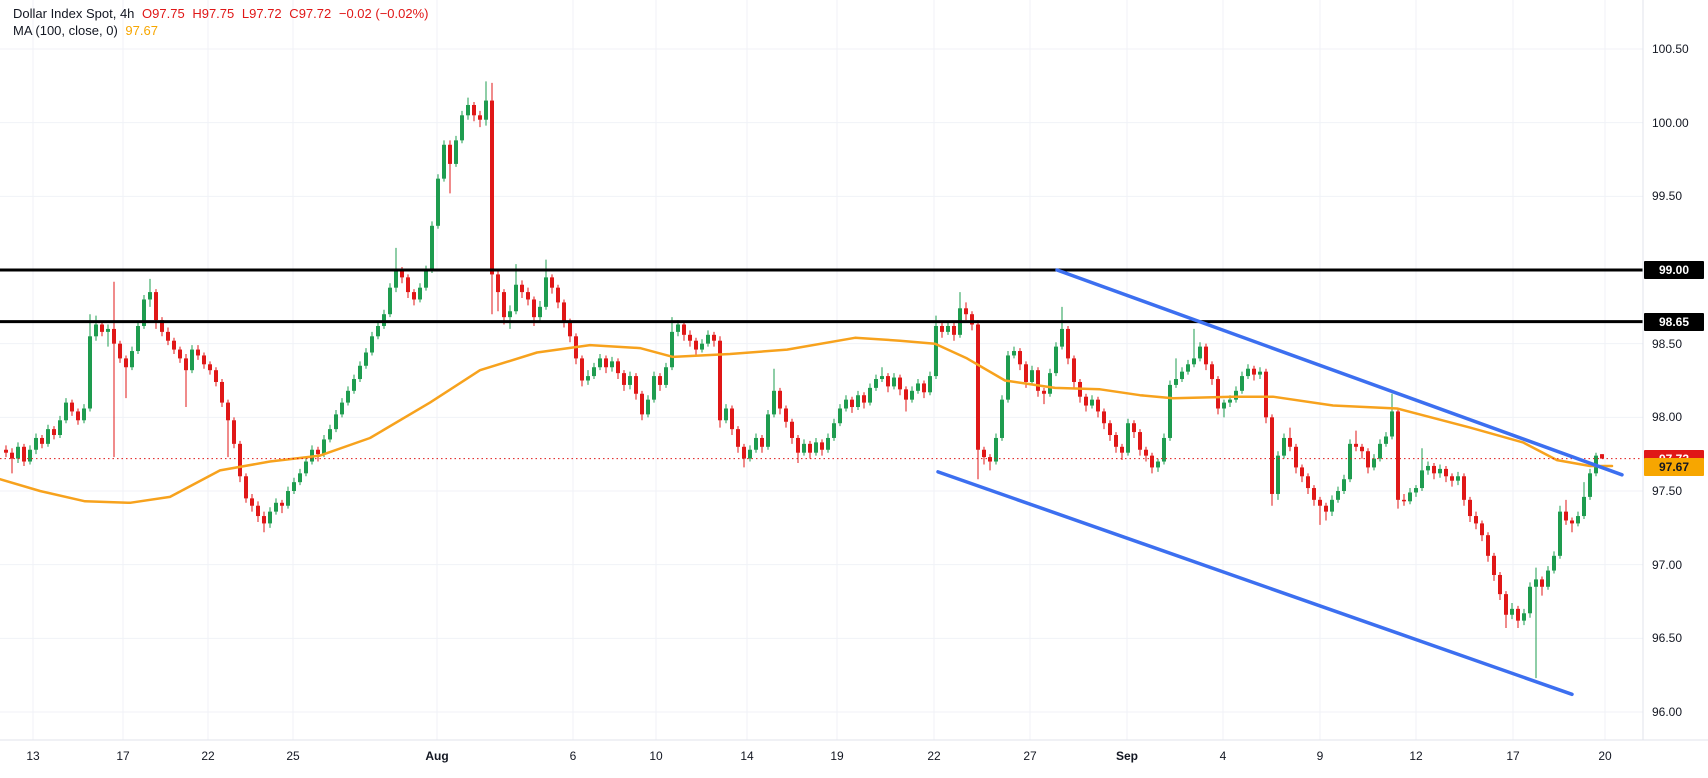 This screenshot has width=1708, height=778. Describe the element at coordinates (1667, 196) in the screenshot. I see `price-tick-label: 99.50` at that location.